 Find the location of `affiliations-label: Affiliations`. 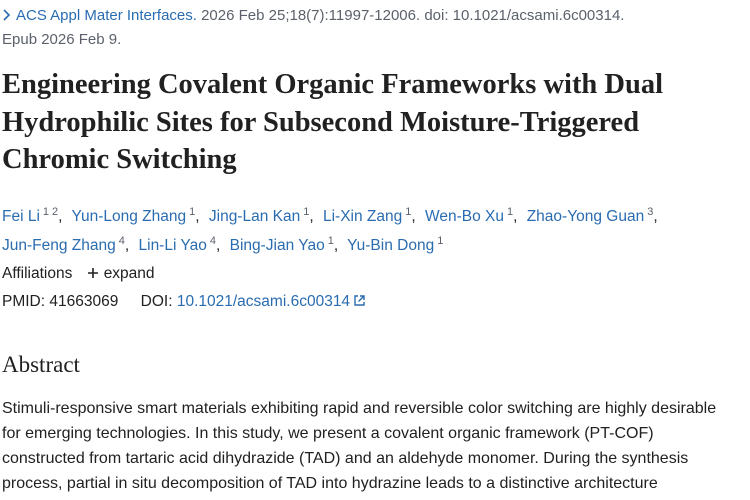

affiliations-label: Affiliations is located at coordinates (37, 273).